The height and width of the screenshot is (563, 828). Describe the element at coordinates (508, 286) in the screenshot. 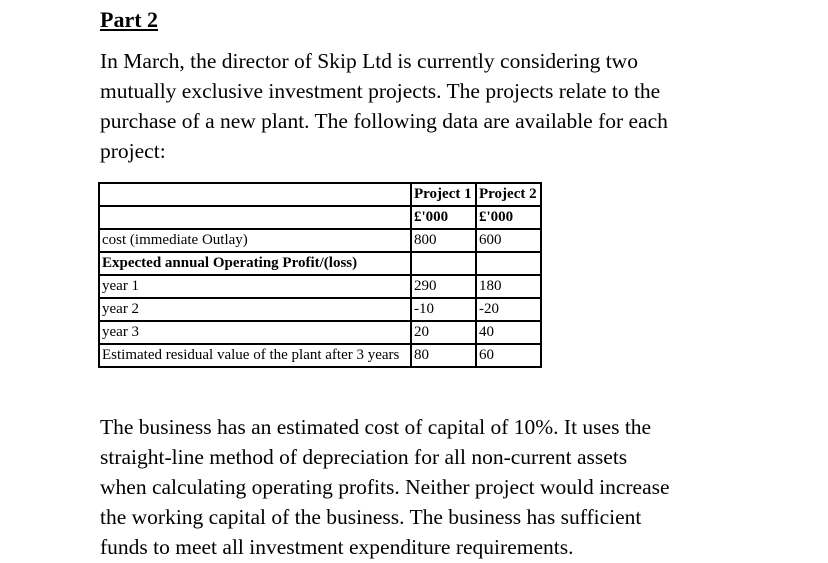

I see `project2-value-cell: 180` at that location.